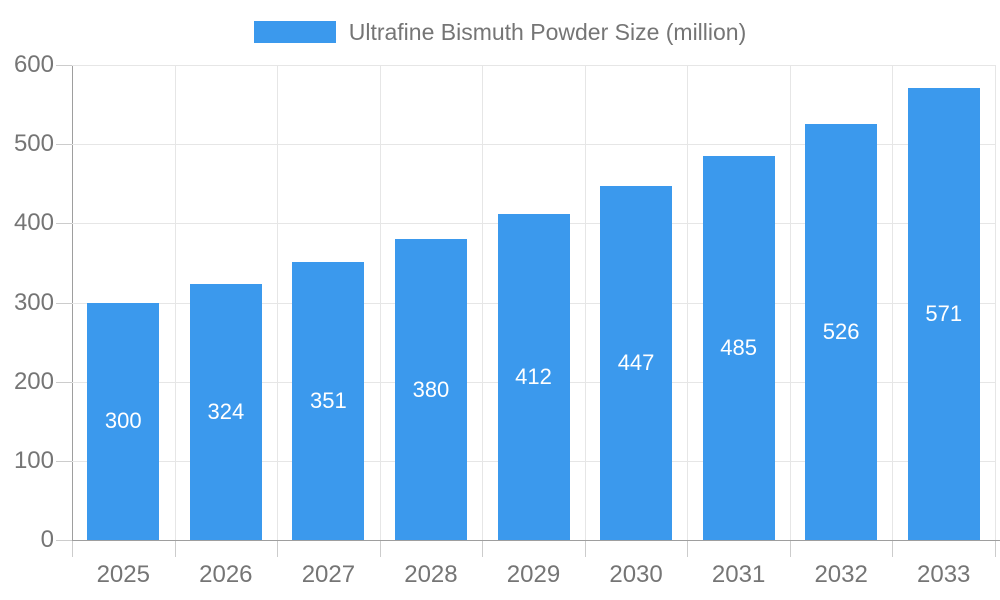 This screenshot has height=600, width=1000. I want to click on x-axis-label: 2033, so click(944, 574).